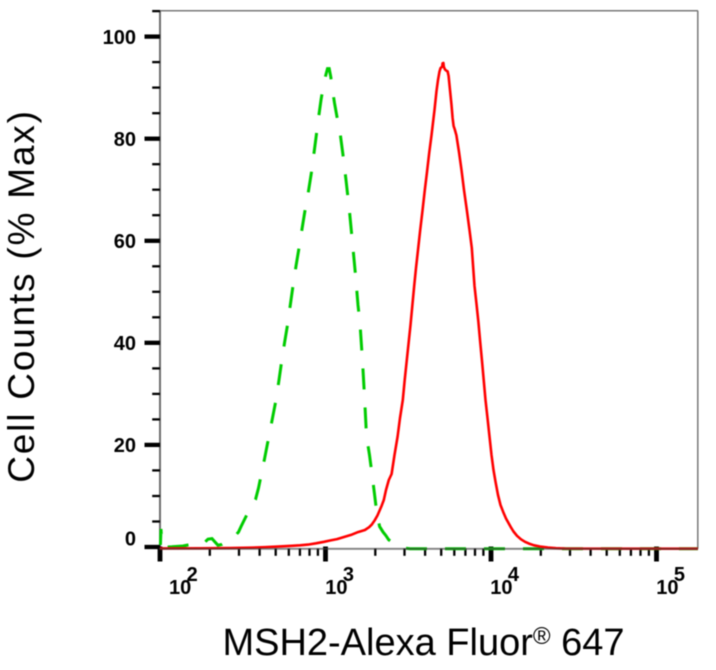 This screenshot has width=716, height=670. I want to click on svg-text: 100, so click(119, 38).